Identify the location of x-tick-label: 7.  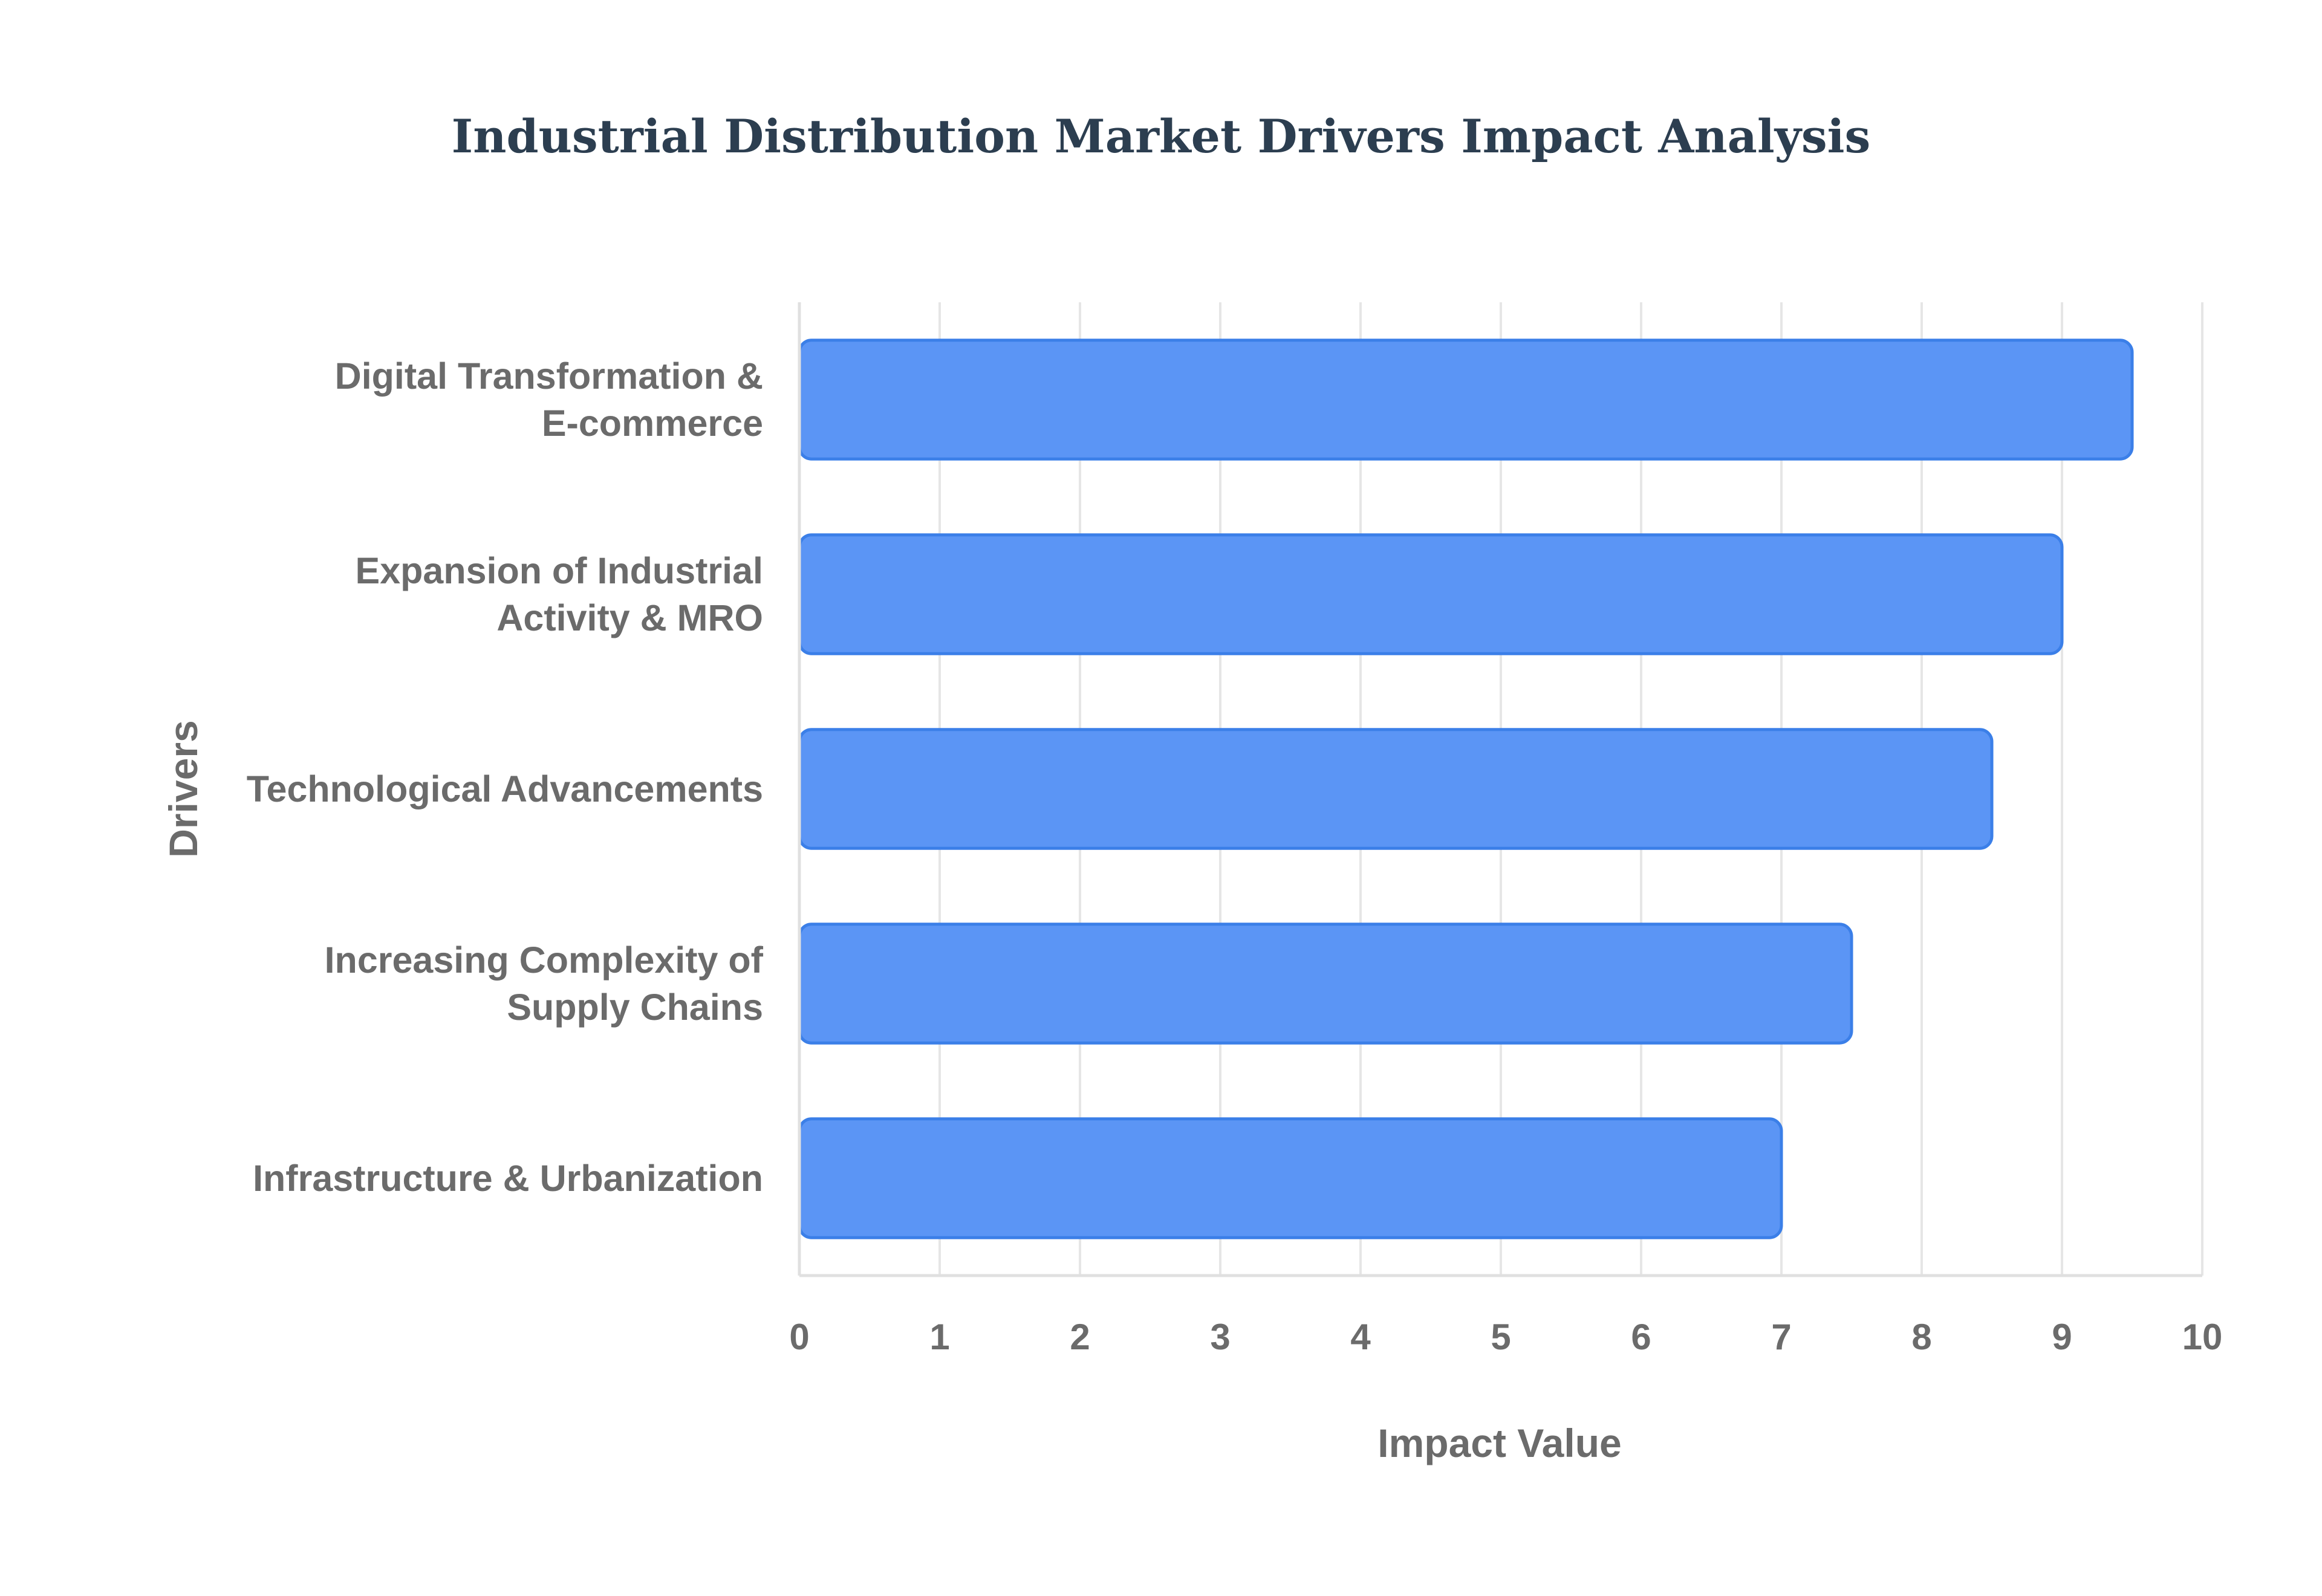
(1781, 1337).